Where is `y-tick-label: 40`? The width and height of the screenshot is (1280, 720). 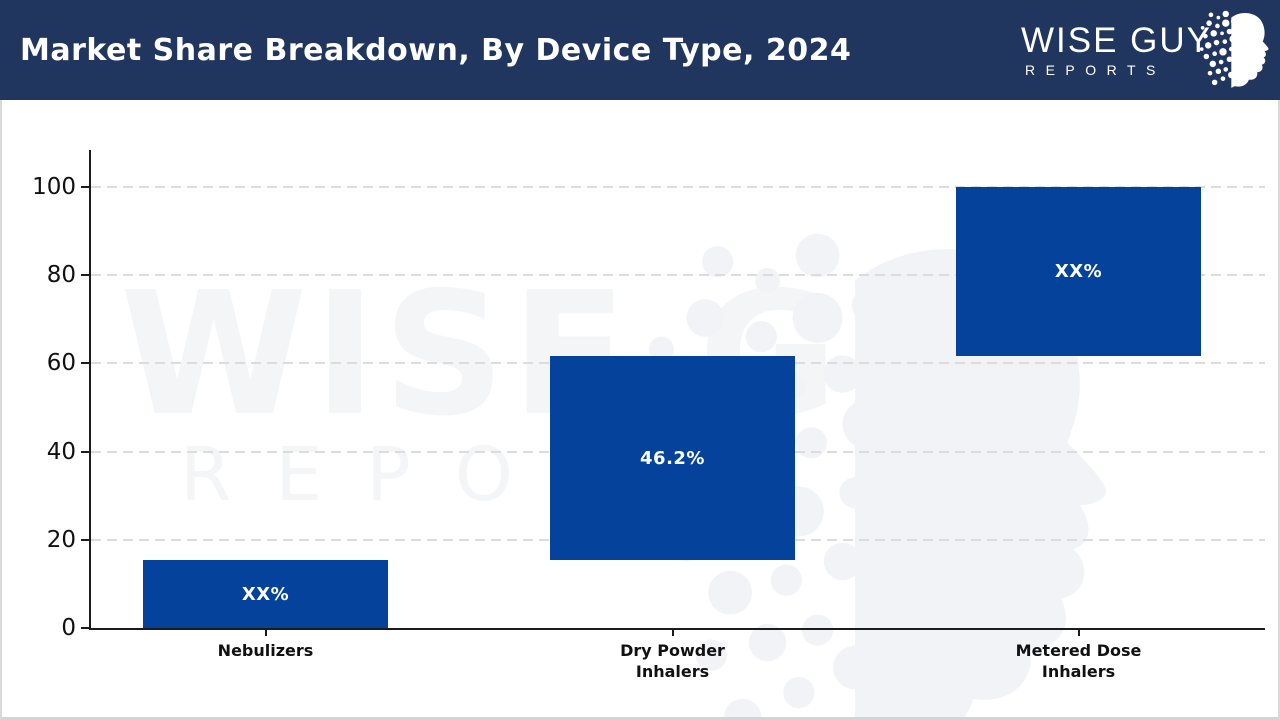 y-tick-label: 40 is located at coordinates (61, 451).